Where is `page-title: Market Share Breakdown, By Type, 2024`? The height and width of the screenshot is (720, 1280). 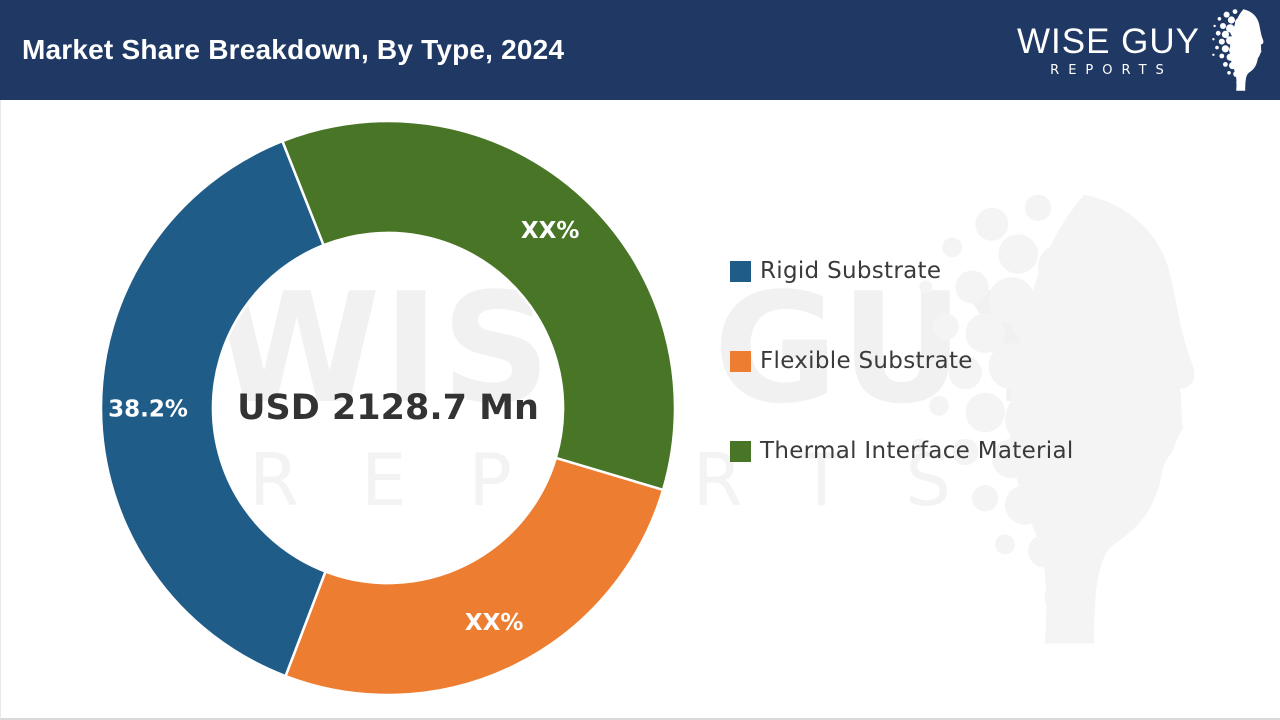 page-title: Market Share Breakdown, By Type, 2024 is located at coordinates (293, 49).